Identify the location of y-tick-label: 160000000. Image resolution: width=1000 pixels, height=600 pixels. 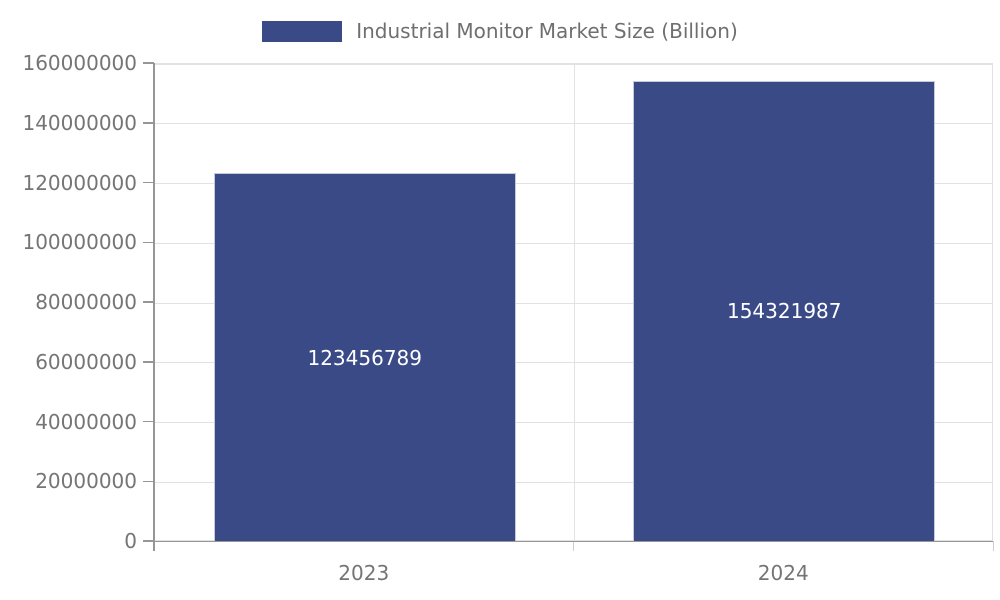
(79, 63).